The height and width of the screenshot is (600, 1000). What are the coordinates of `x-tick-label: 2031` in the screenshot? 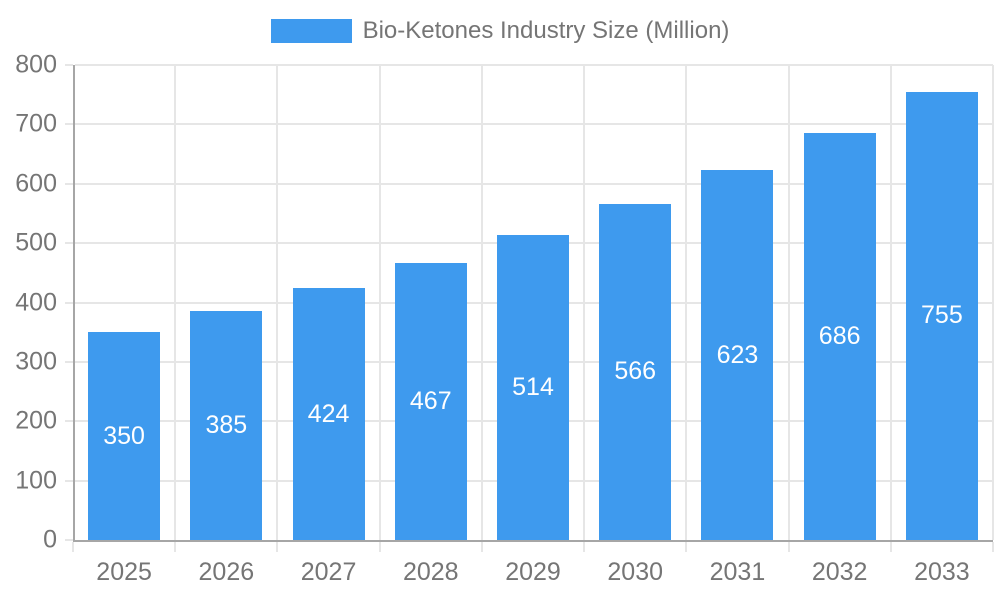 It's located at (737, 572).